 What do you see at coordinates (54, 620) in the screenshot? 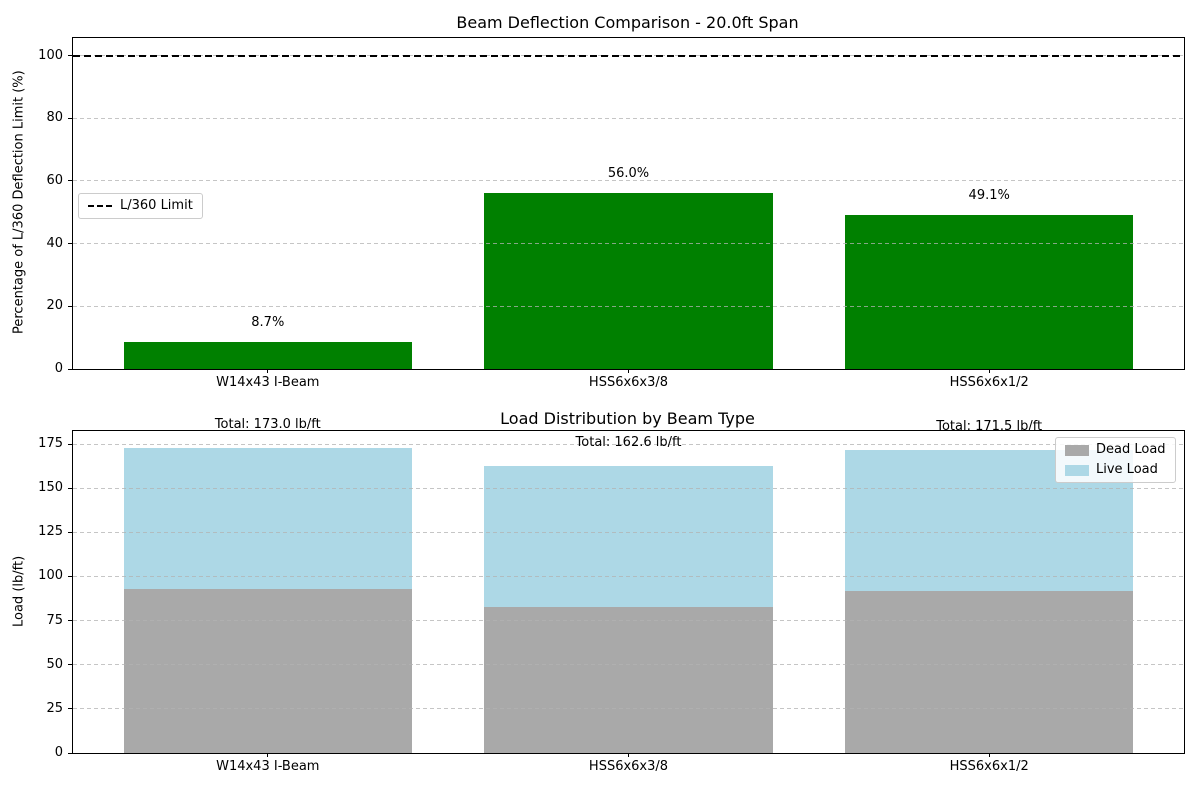
I see `y-tick-label: 75` at bounding box center [54, 620].